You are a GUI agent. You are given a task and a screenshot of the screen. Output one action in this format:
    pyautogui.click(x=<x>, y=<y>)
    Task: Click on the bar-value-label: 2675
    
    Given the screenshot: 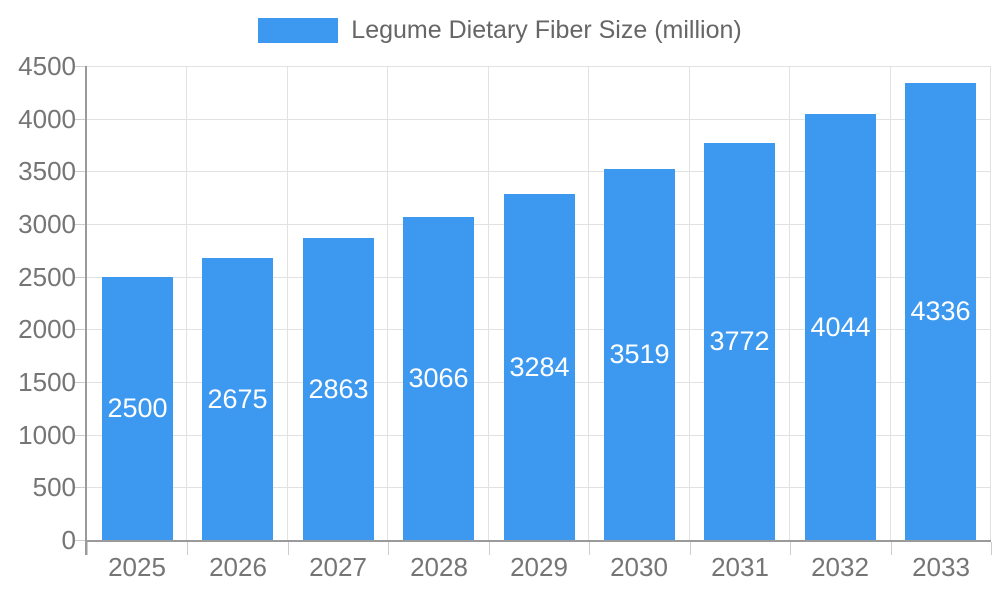 What is the action you would take?
    pyautogui.click(x=237, y=398)
    